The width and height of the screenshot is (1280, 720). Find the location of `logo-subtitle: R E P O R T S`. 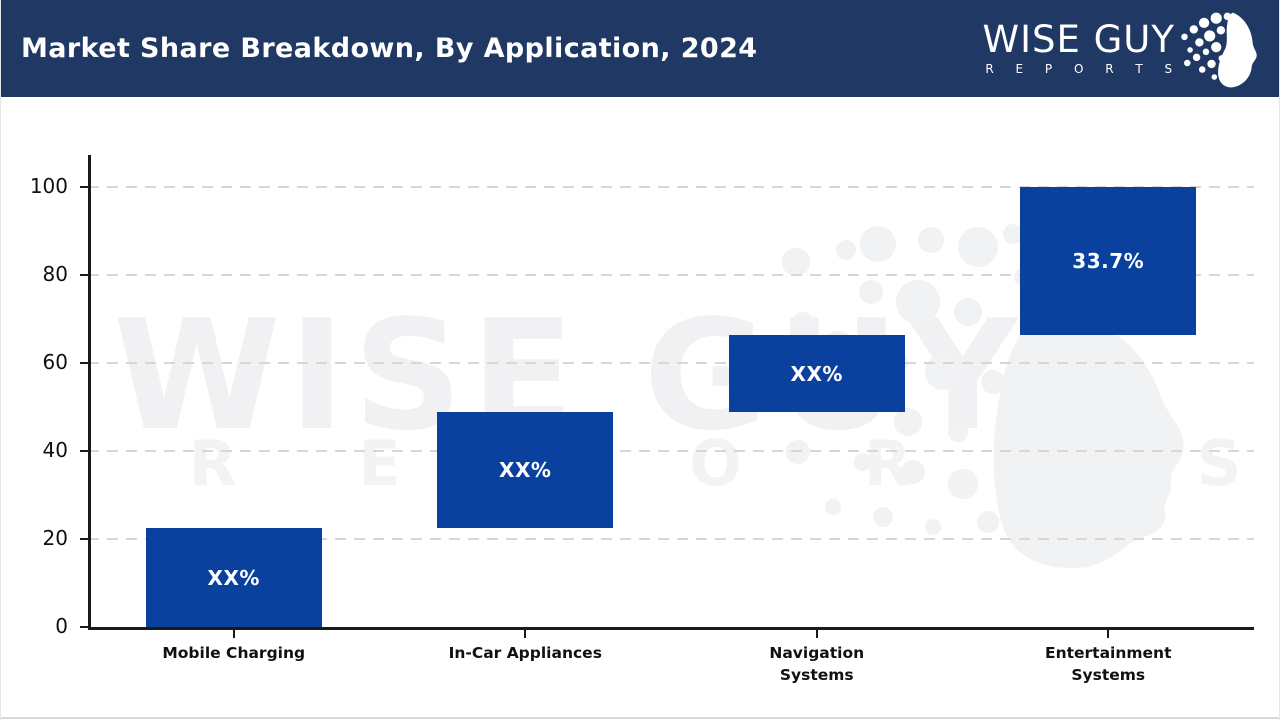

logo-subtitle: R E P O R T S is located at coordinates (1083, 68).